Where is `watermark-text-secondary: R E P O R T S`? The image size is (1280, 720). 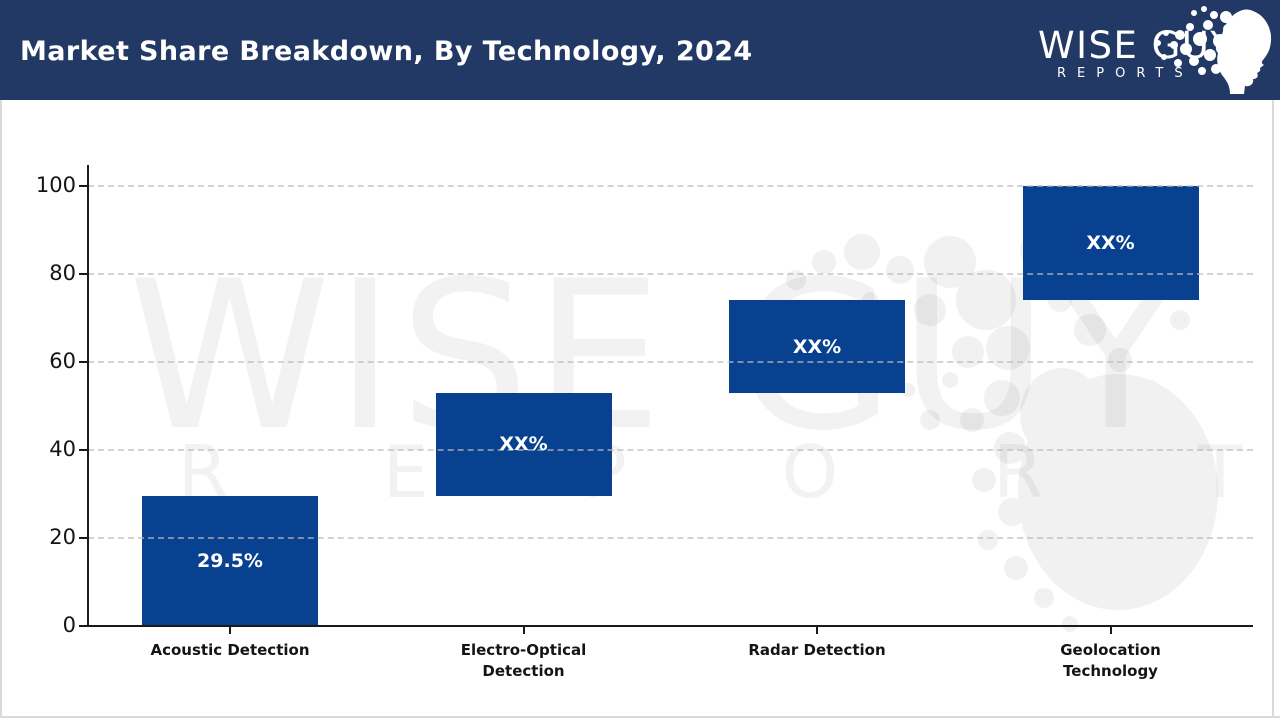 watermark-text-secondary: R E P O R T S is located at coordinates (729, 472).